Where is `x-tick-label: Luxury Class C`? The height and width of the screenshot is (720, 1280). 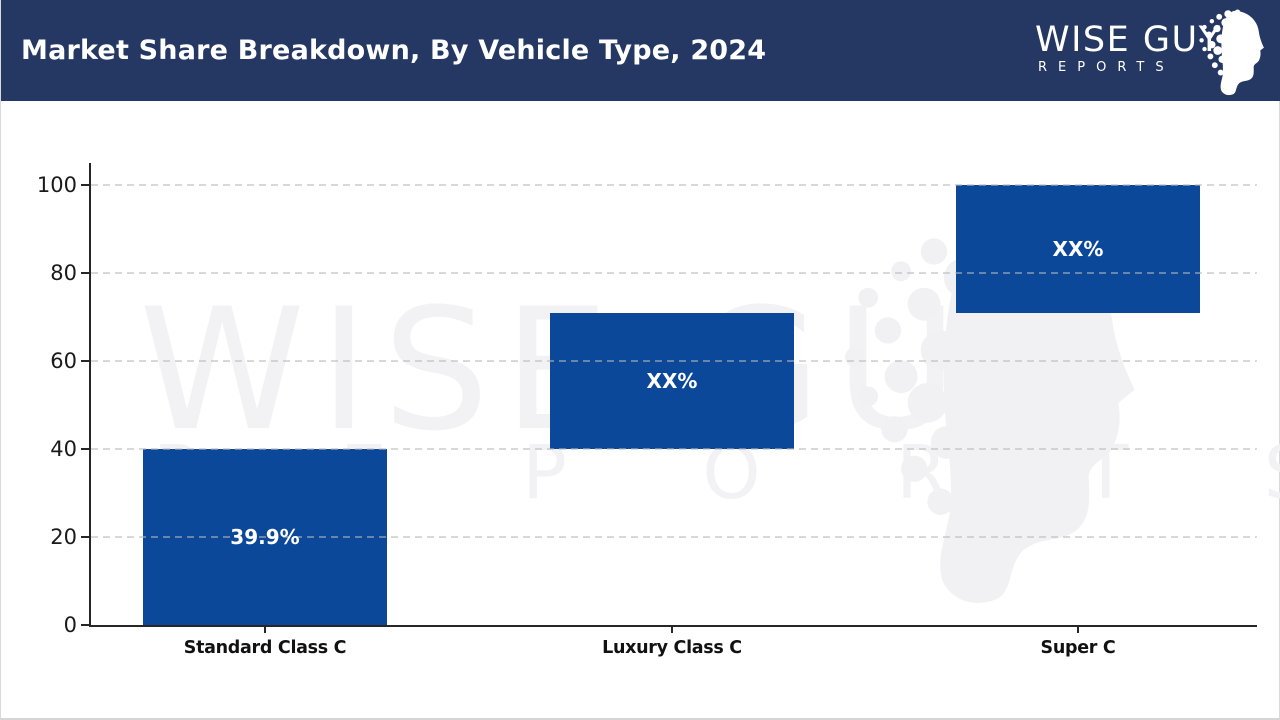
x-tick-label: Luxury Class C is located at coordinates (672, 648).